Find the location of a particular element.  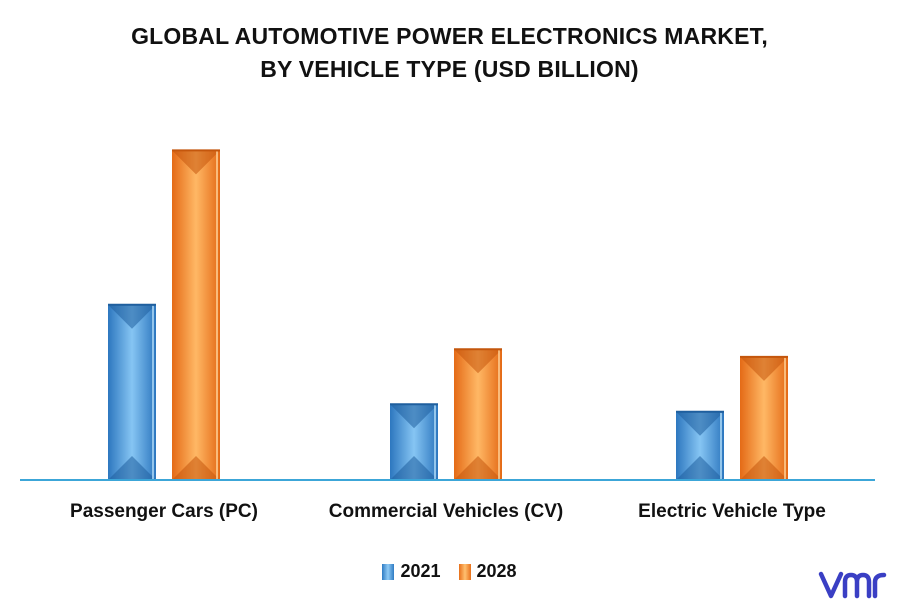

legend-item-2028: 2028 is located at coordinates (487, 571).